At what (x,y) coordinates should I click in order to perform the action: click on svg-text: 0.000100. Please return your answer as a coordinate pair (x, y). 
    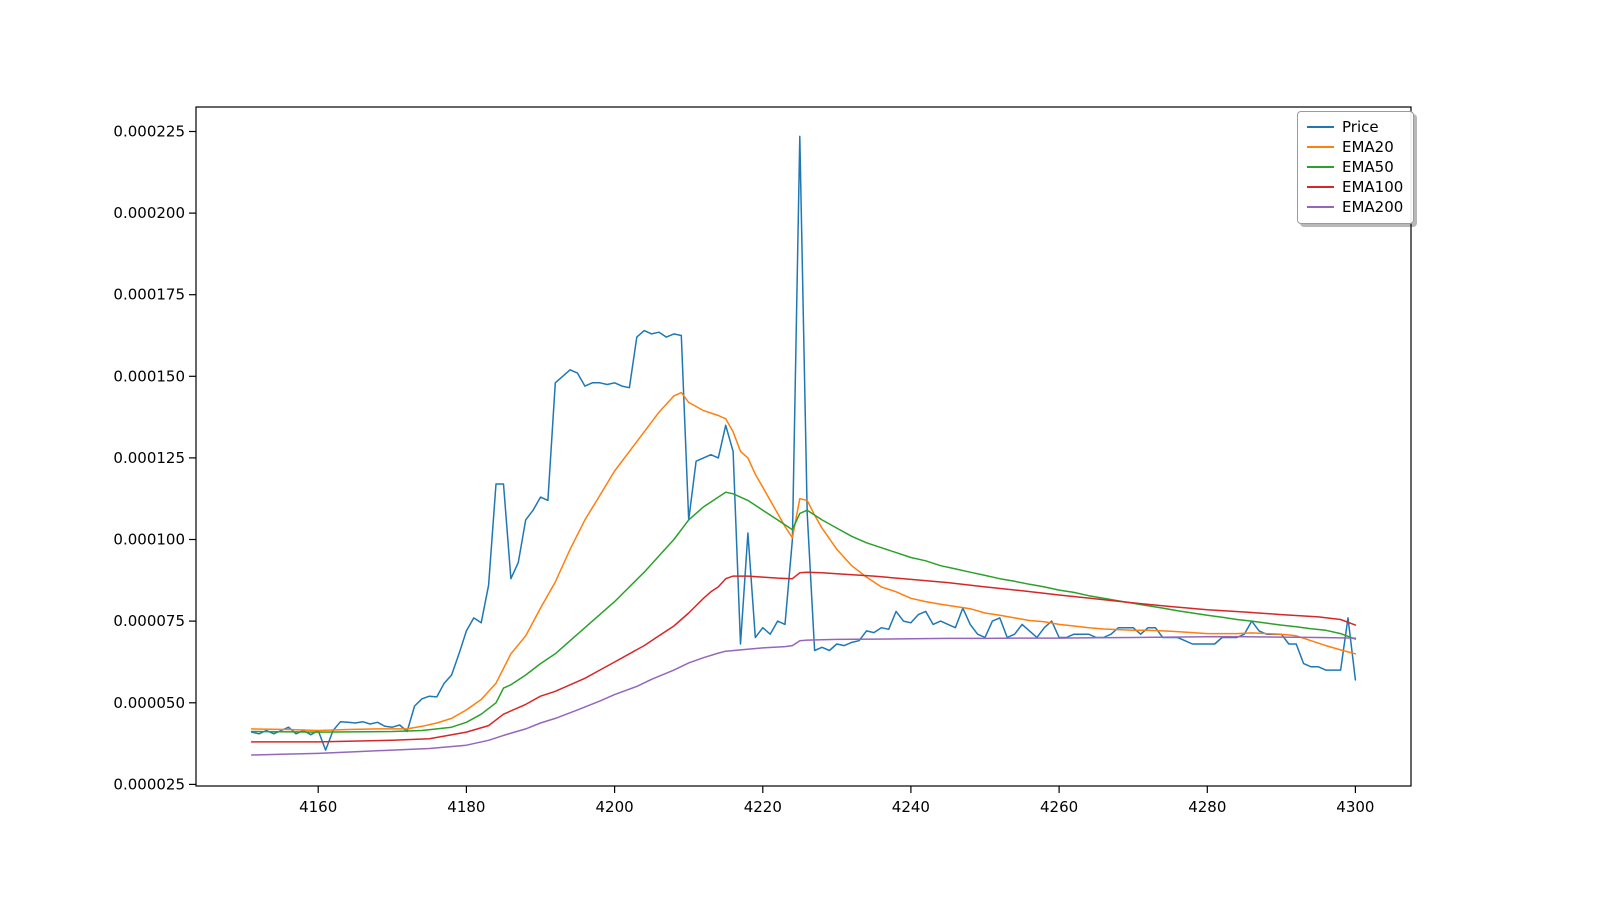
    Looking at the image, I should click on (149, 540).